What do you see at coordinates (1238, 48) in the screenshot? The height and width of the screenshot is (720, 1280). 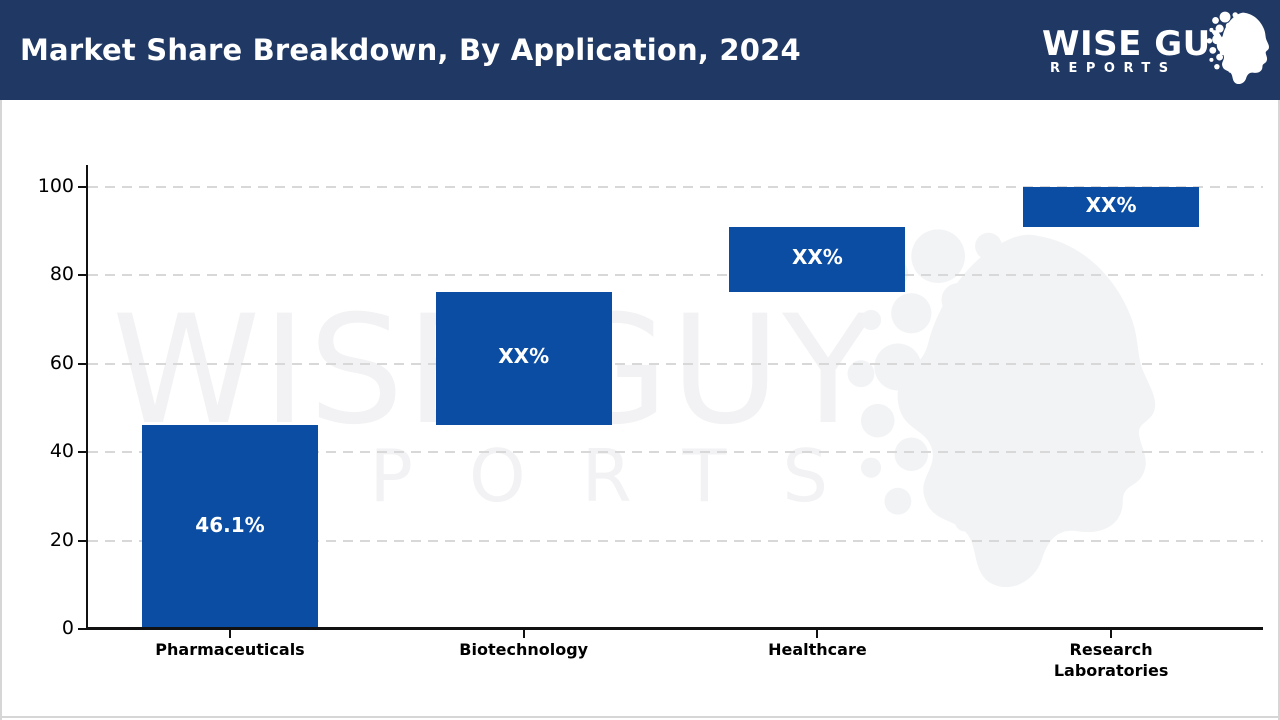 I see `wiseguy-head-icon` at bounding box center [1238, 48].